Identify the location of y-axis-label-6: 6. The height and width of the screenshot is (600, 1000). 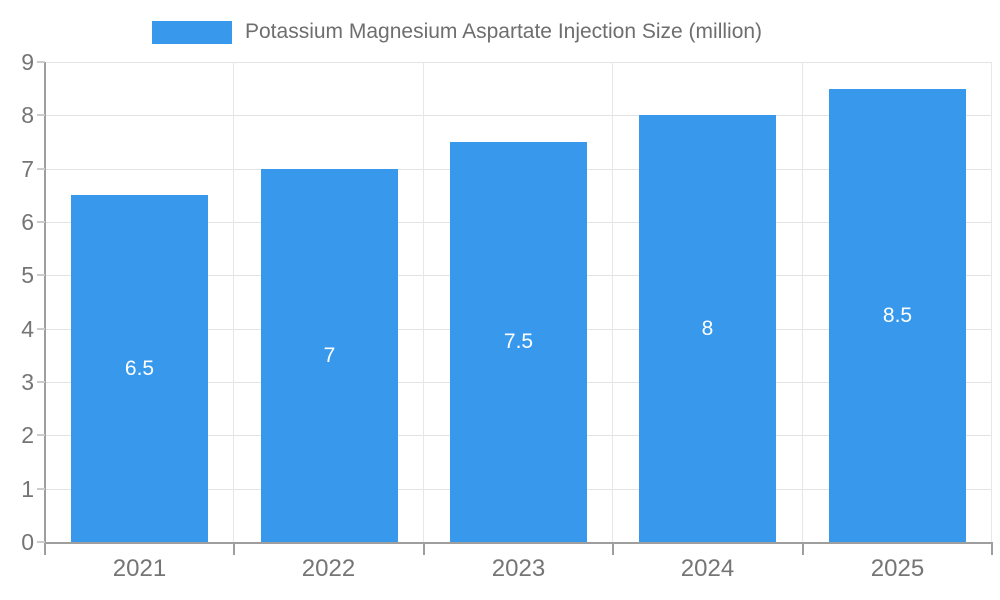
(27, 222).